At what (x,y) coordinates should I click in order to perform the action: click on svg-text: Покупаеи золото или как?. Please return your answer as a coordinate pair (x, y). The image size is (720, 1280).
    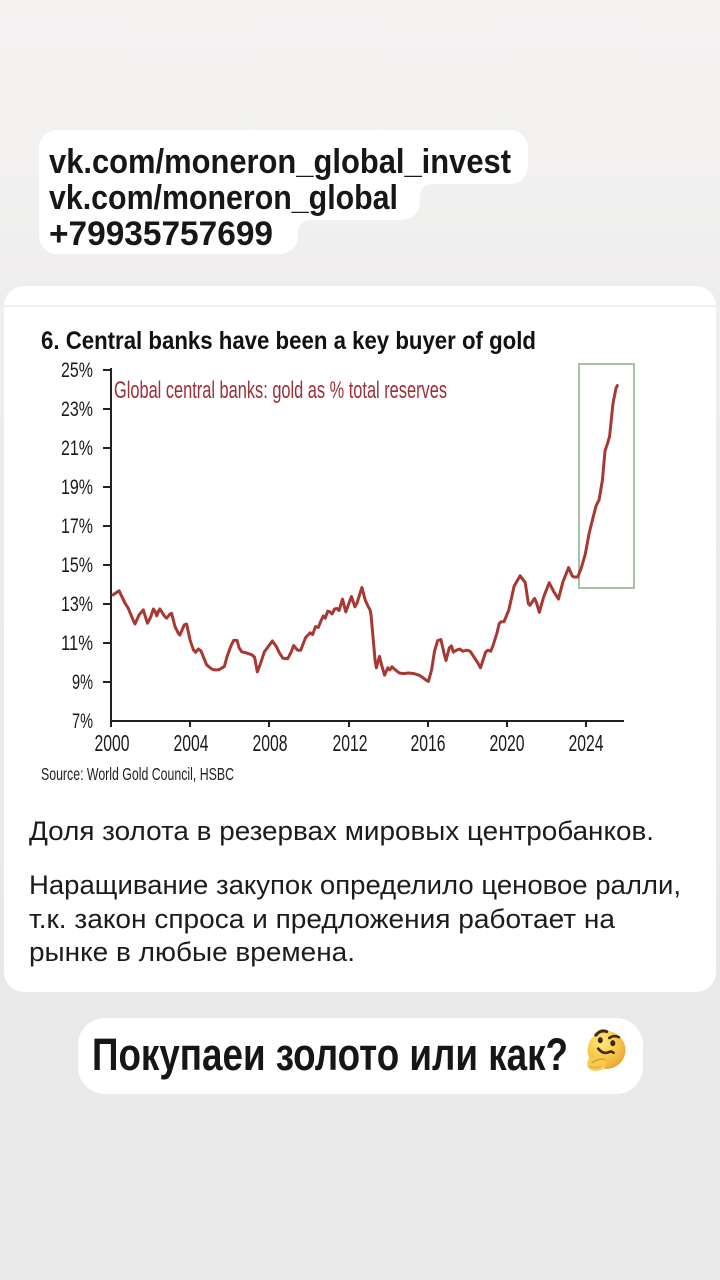
    Looking at the image, I should click on (330, 1054).